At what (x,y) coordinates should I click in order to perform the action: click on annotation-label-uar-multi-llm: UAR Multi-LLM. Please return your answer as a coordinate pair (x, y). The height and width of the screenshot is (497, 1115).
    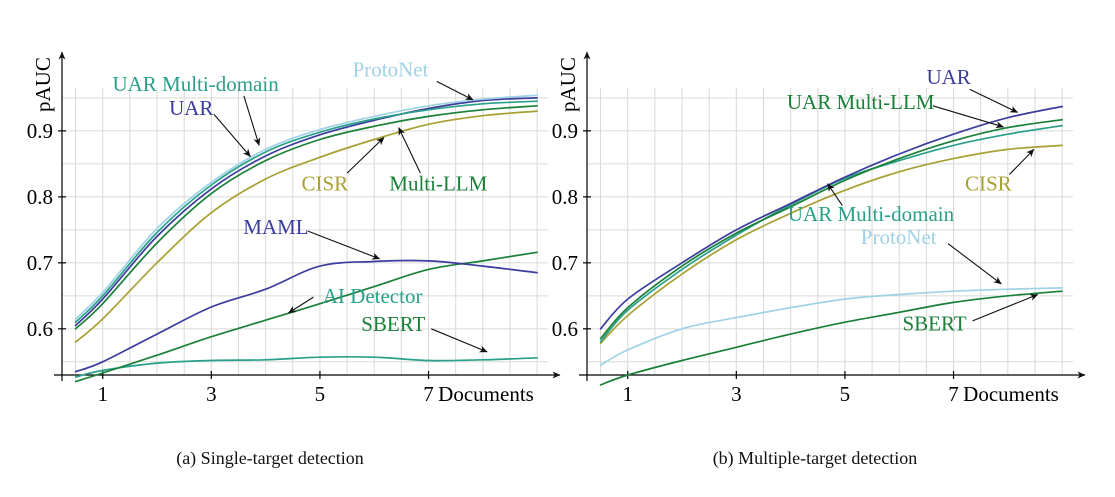
    Looking at the image, I should click on (861, 102).